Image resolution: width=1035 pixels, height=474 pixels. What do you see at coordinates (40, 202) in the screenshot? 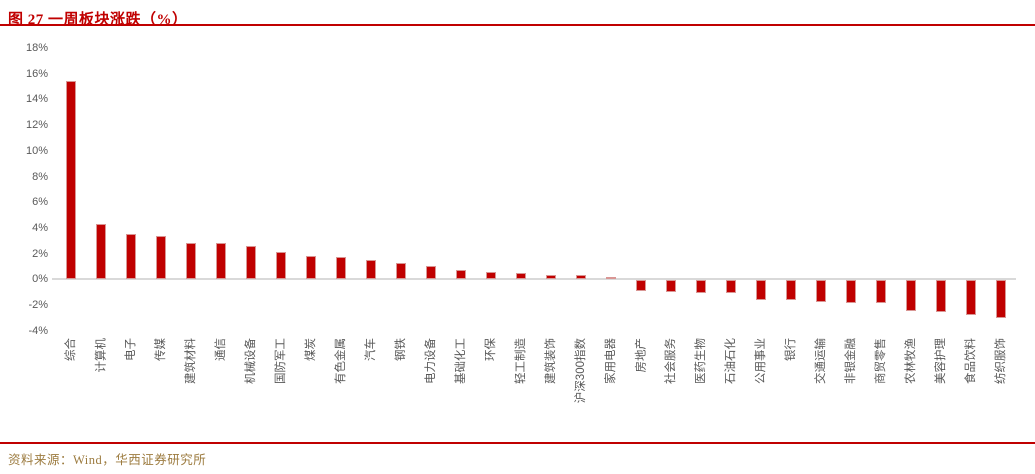
I see `y-tick-label: 6%` at bounding box center [40, 202].